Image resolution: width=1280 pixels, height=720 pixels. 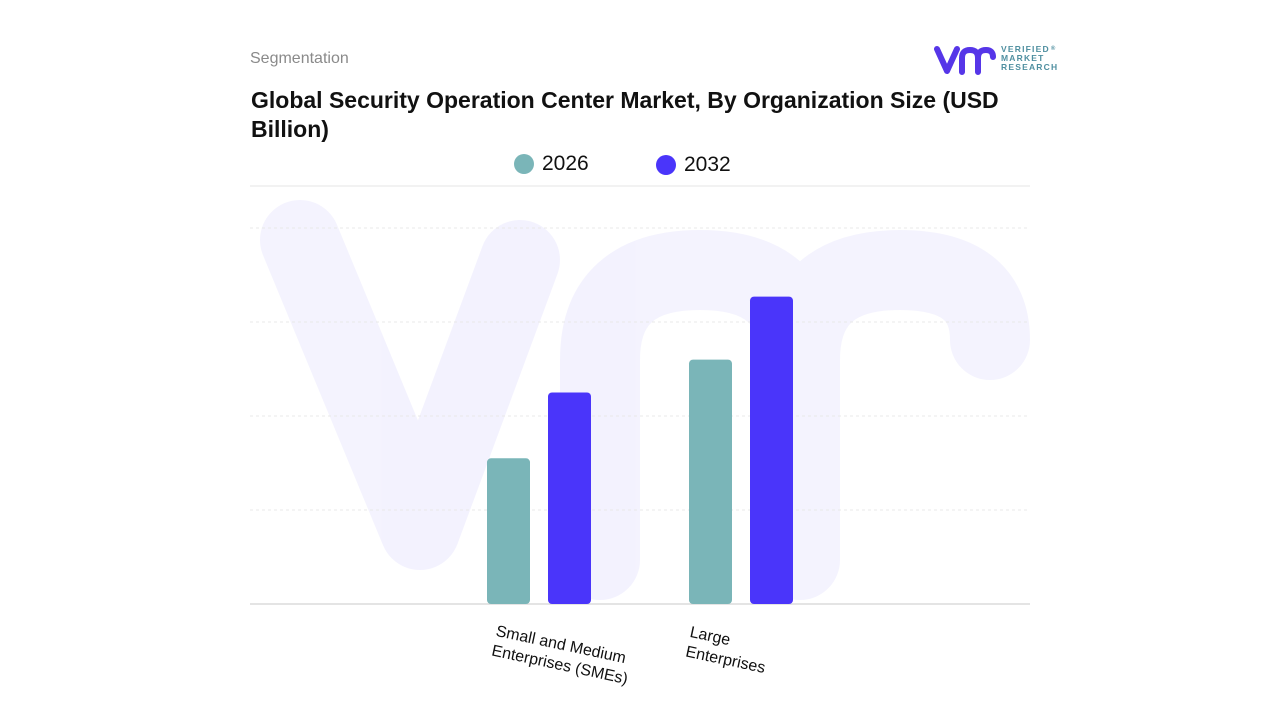 What do you see at coordinates (1025, 49) in the screenshot?
I see `logo-line1: VERIFIED` at bounding box center [1025, 49].